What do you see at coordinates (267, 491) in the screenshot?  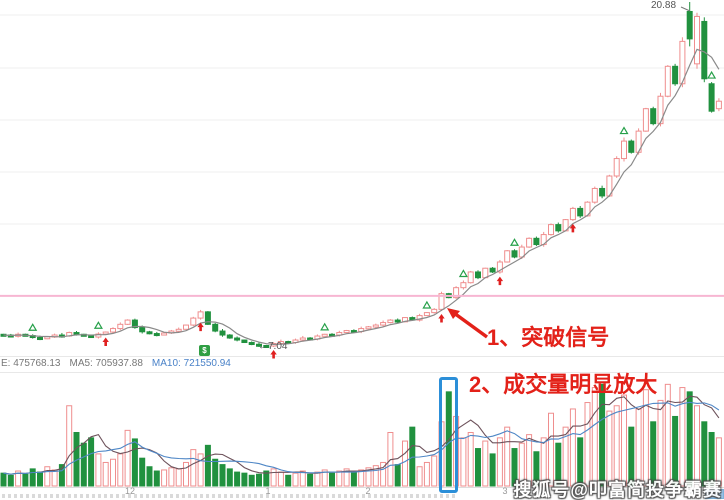 I see `x-axis-tick-label: 1` at bounding box center [267, 491].